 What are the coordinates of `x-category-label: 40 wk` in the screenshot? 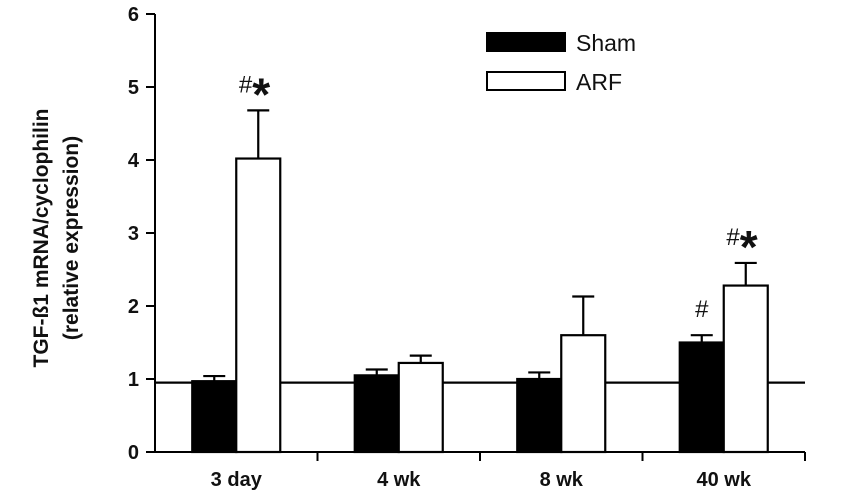 It's located at (724, 480).